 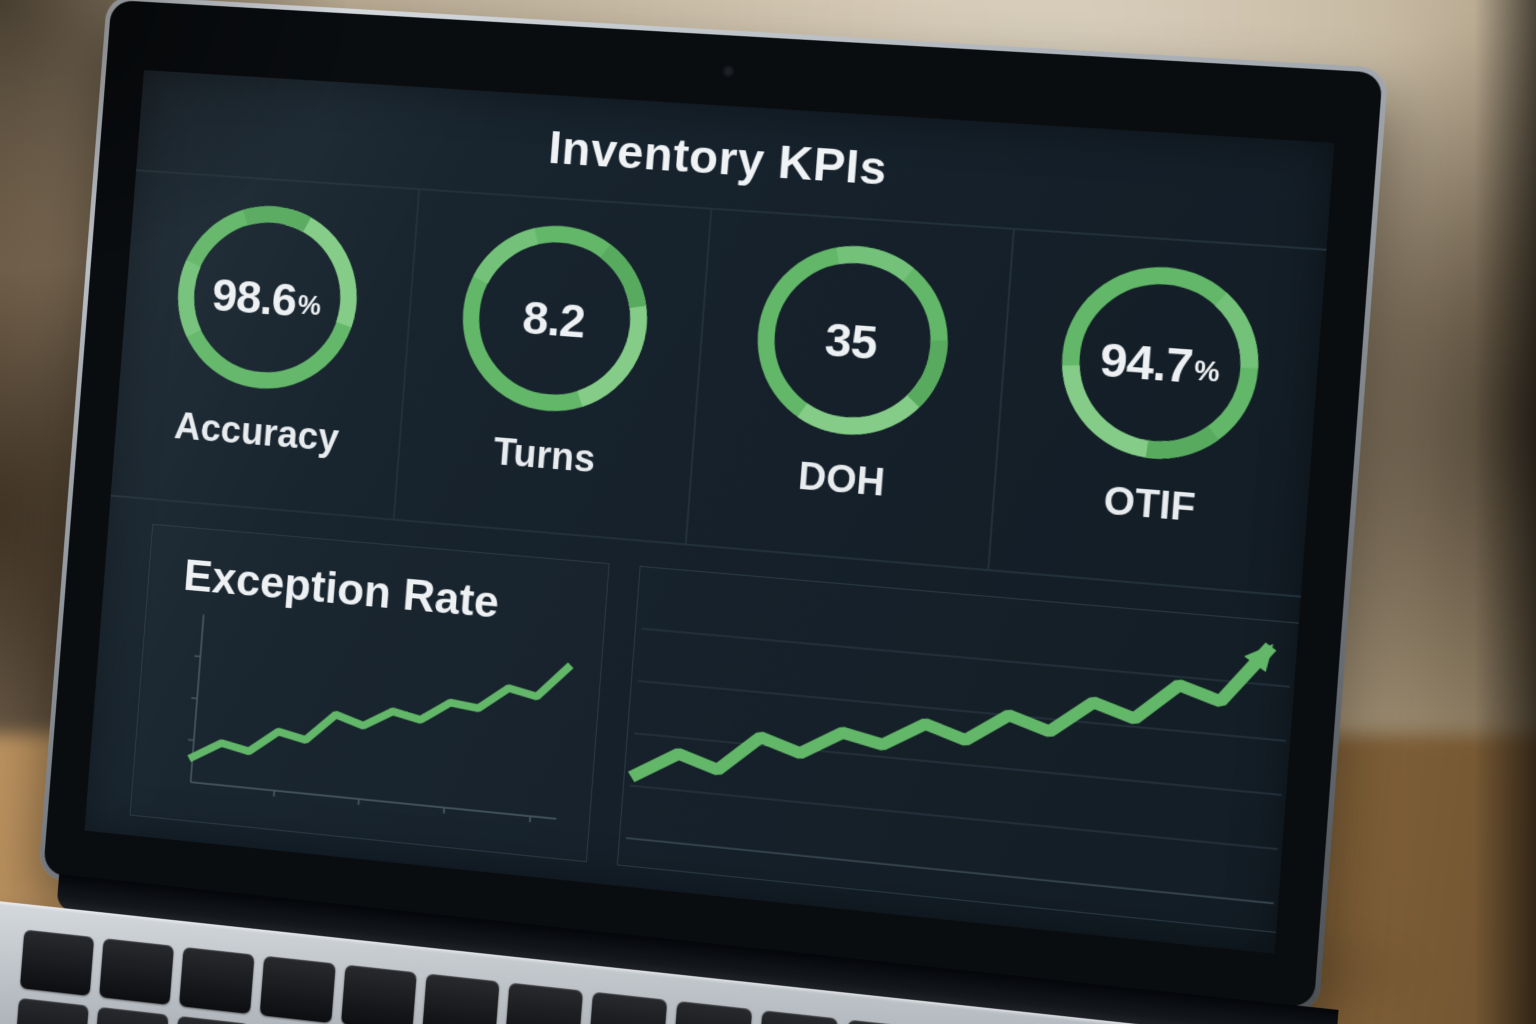 I want to click on exception-rate-chart-area, so click(x=369, y=721).